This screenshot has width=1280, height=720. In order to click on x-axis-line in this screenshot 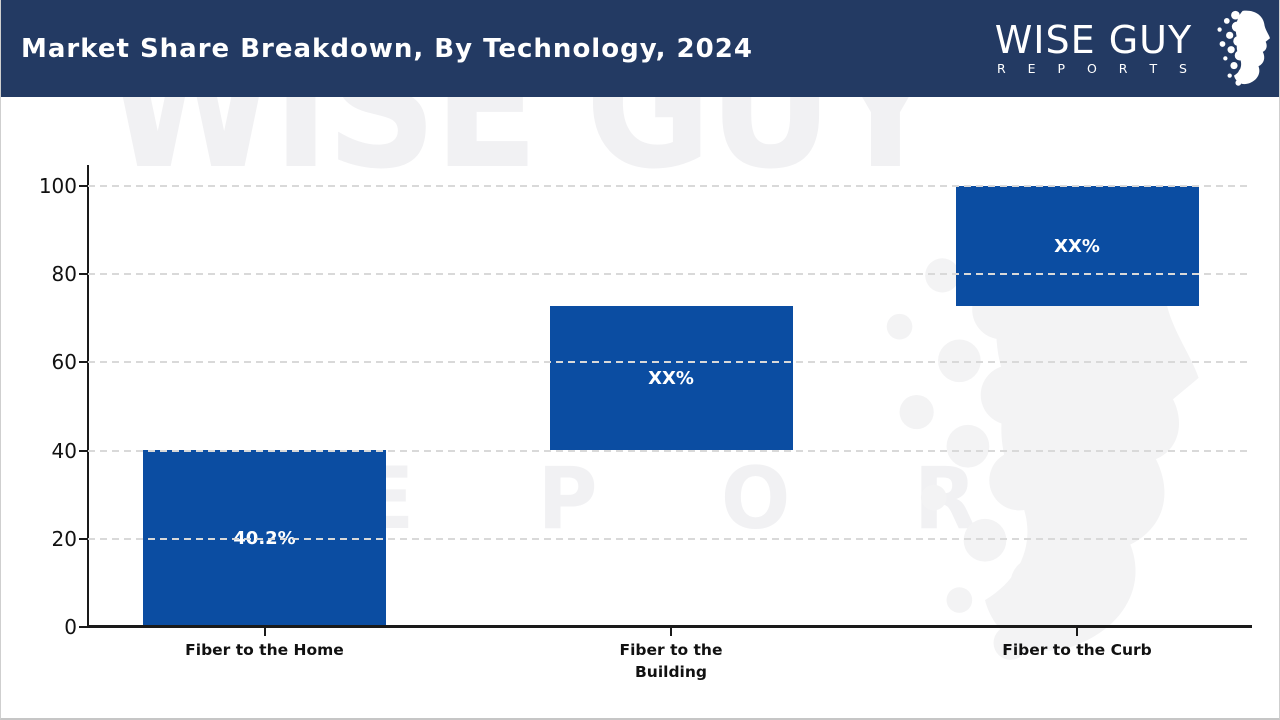, I will do `click(669, 626)`.